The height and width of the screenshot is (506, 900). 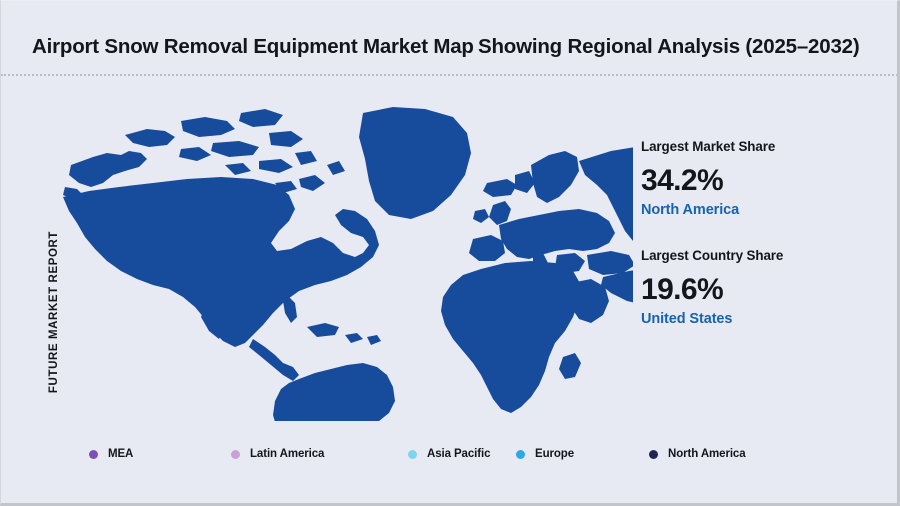 I want to click on stat-label-market-share: Largest Market Share, so click(x=708, y=146).